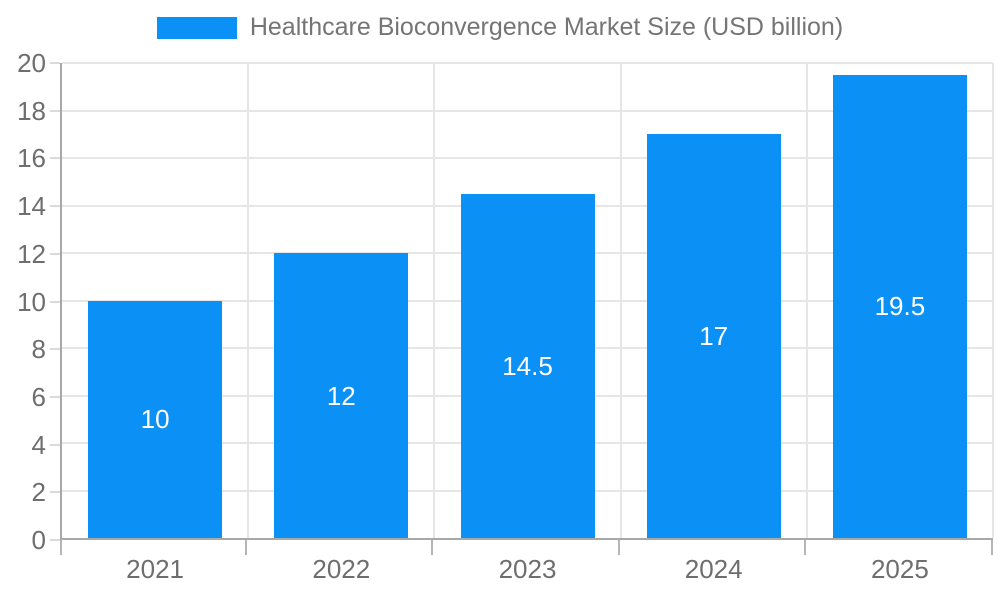 The width and height of the screenshot is (1000, 600). Describe the element at coordinates (341, 569) in the screenshot. I see `x-tick-label-2022: 2022` at that location.